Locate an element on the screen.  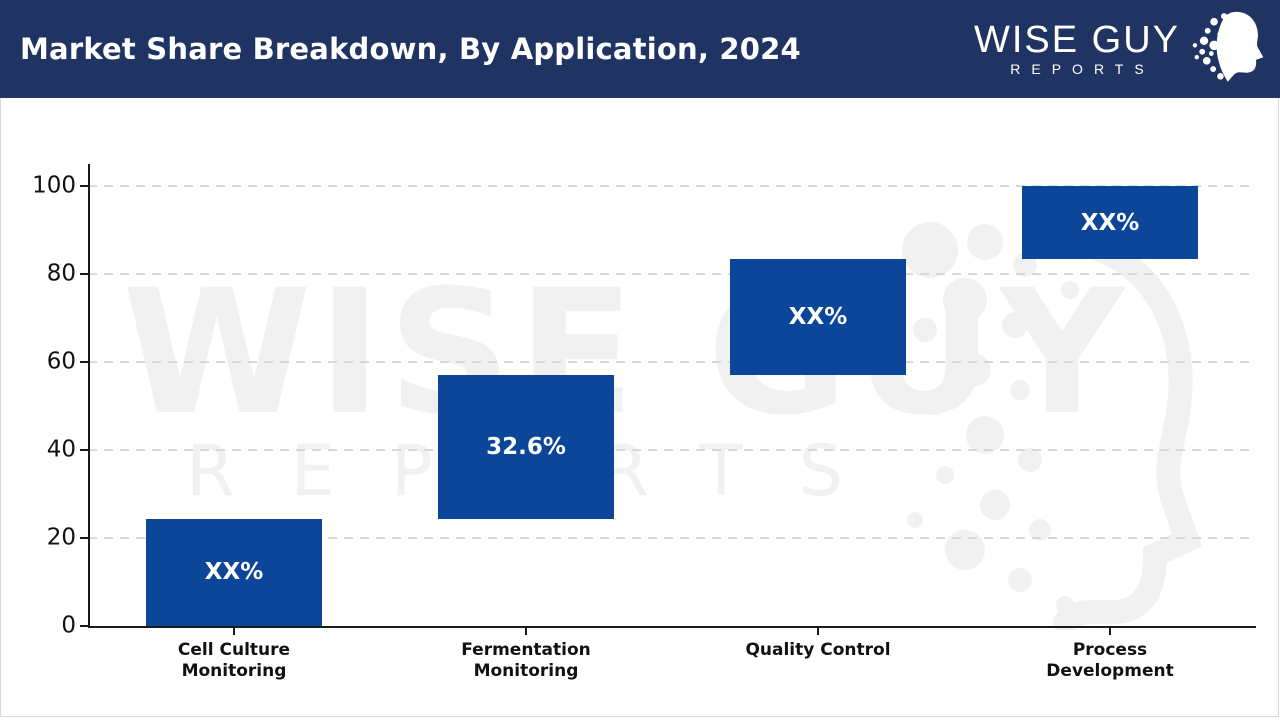
x-category-label-line: Quality Control is located at coordinates (818, 650).